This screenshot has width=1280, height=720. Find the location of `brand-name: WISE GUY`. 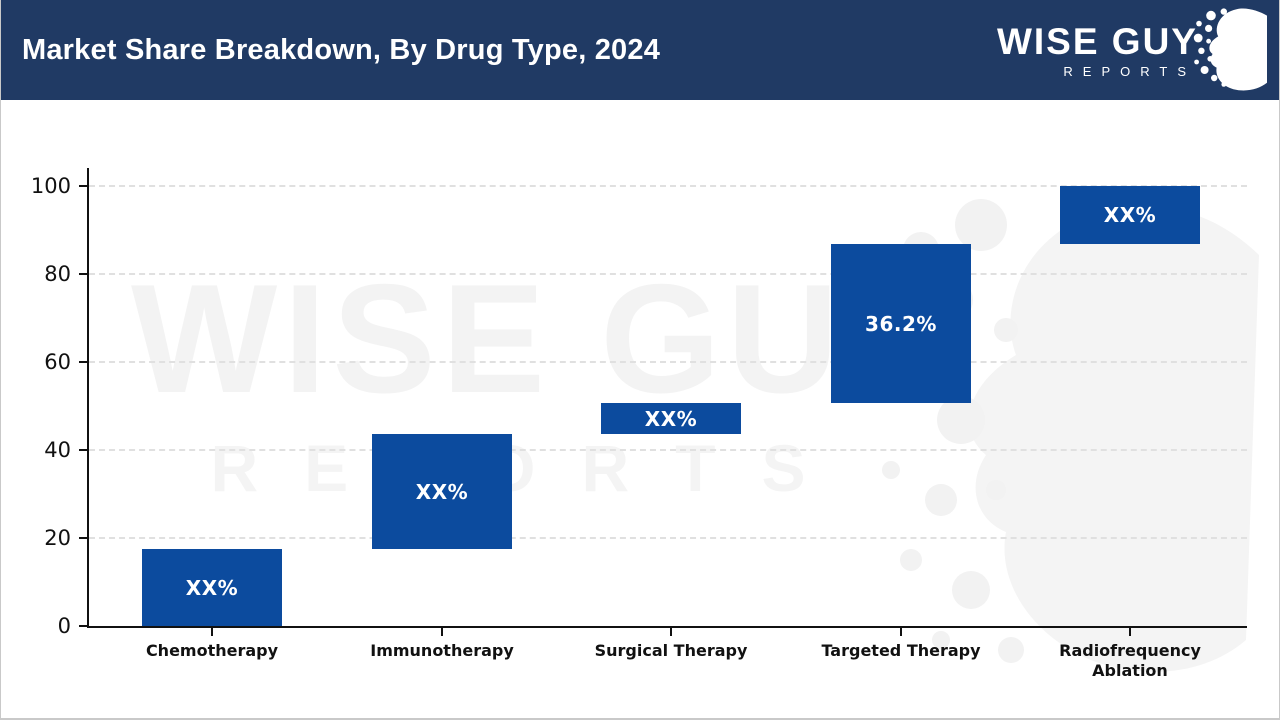

brand-name: WISE GUY is located at coordinates (1097, 41).